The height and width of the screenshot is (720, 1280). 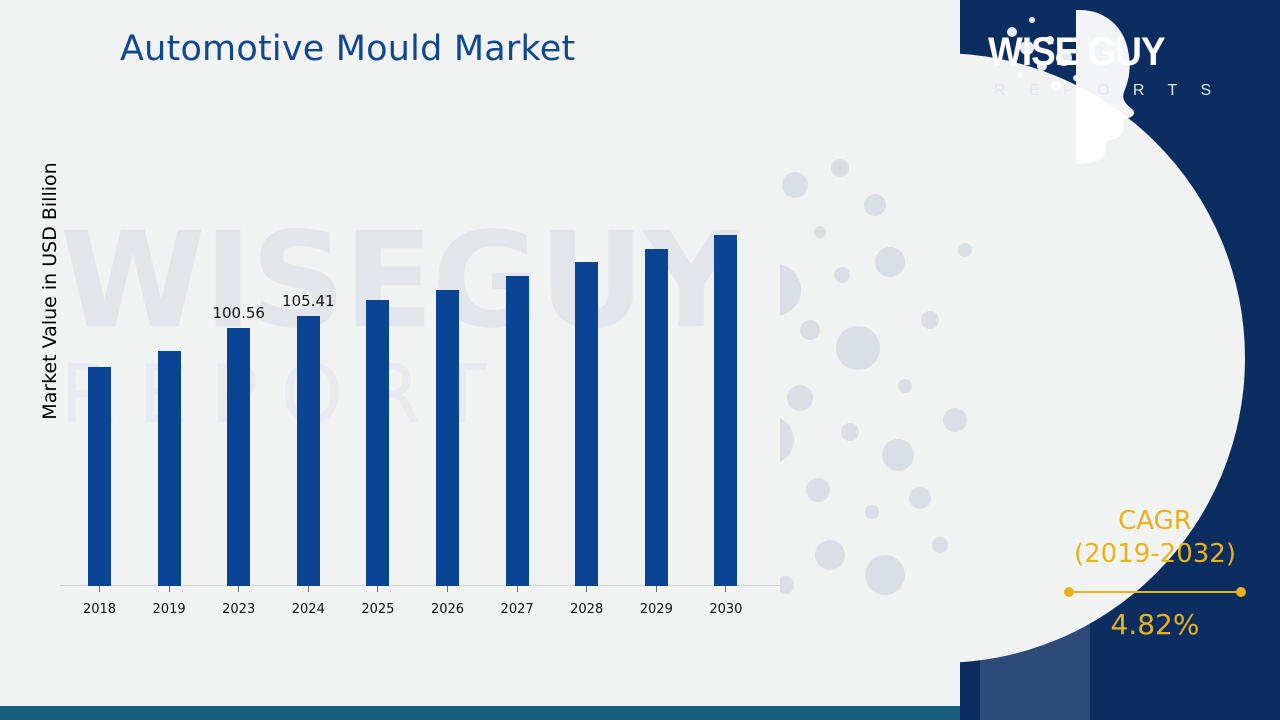 I want to click on x-tick-label-2026: 2026, so click(x=447, y=609).